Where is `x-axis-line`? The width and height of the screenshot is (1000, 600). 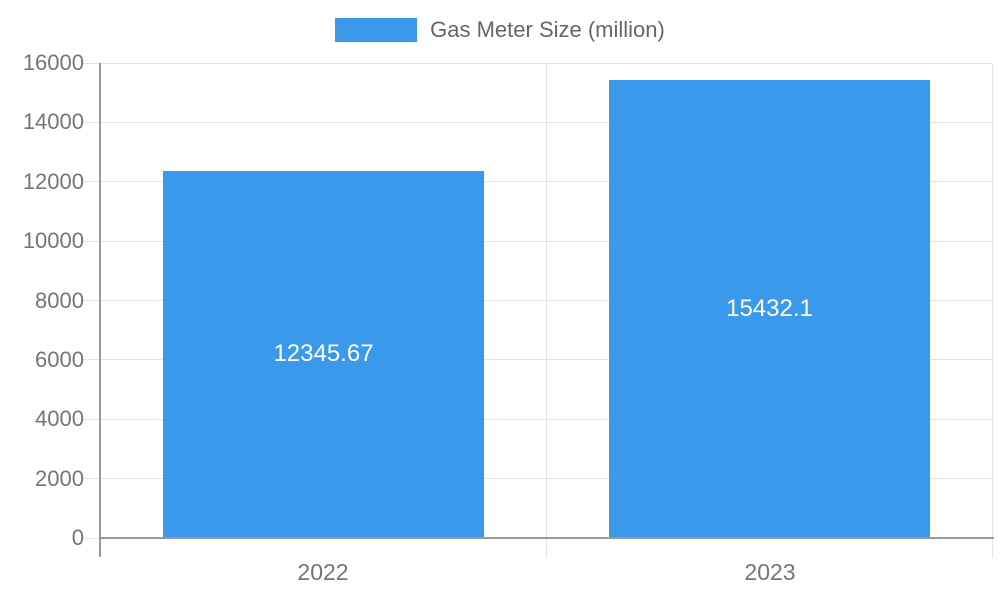 x-axis-line is located at coordinates (546, 538).